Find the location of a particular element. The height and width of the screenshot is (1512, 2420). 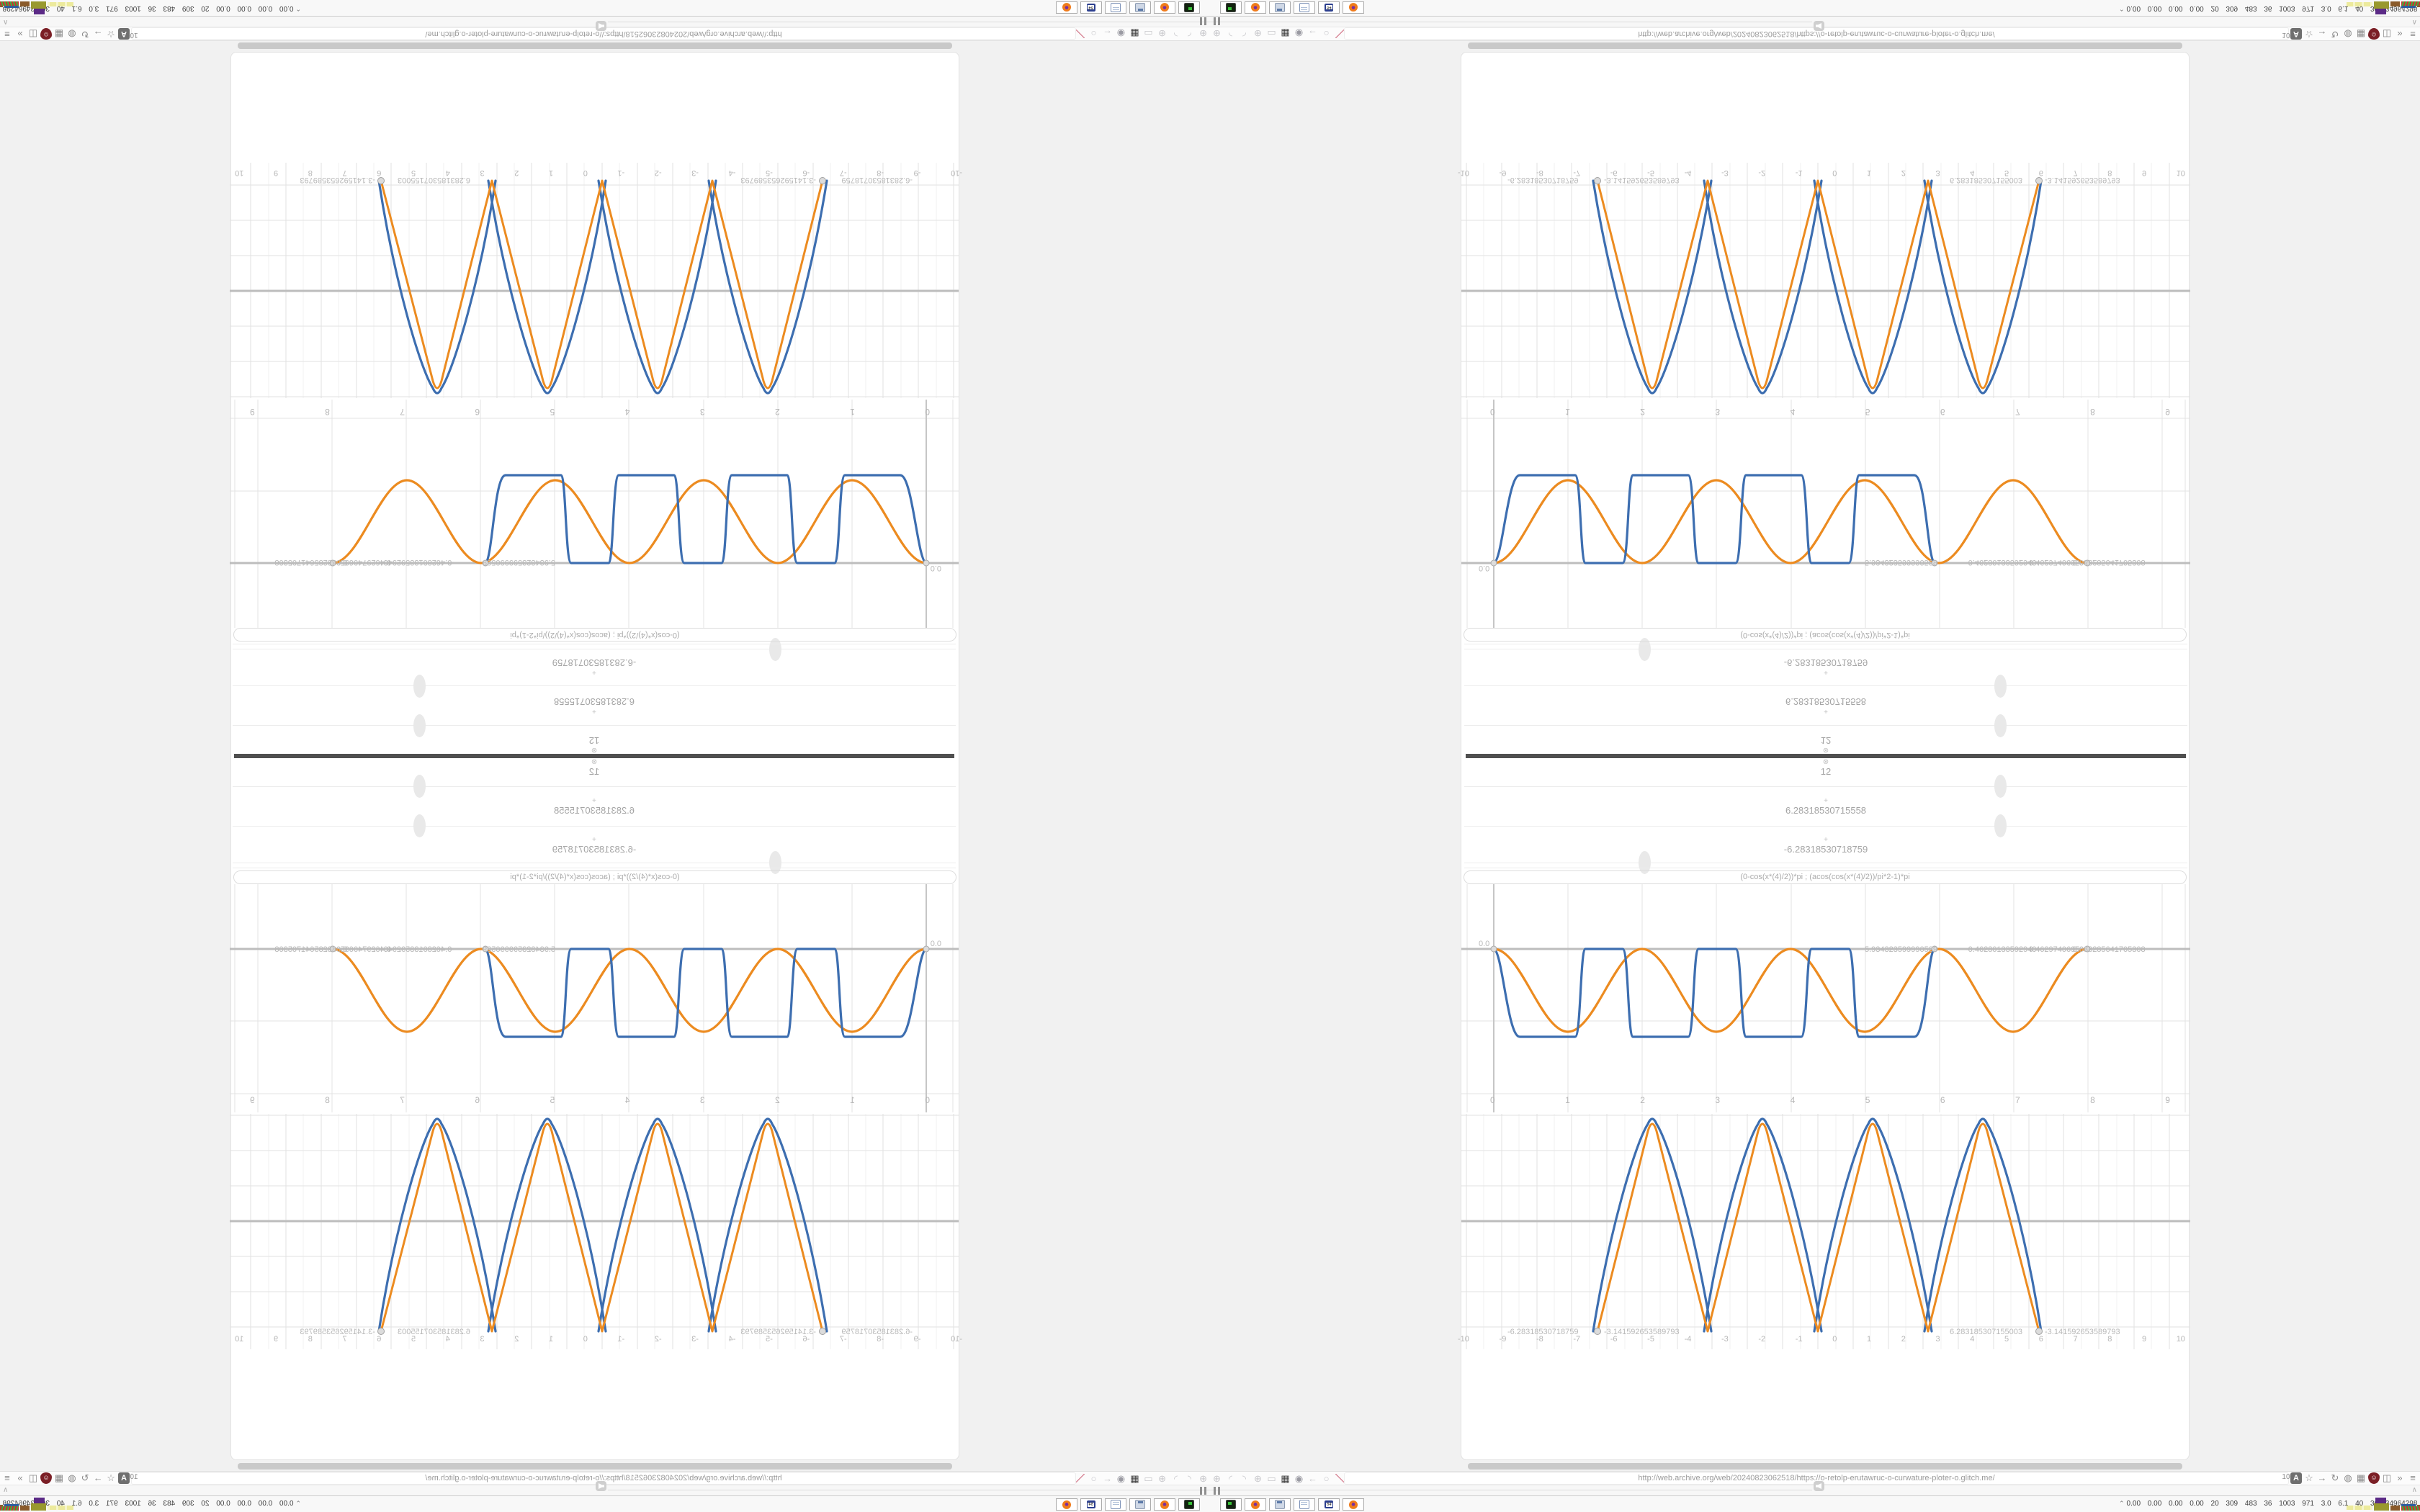

blocked-icon is located at coordinates (1080, 33).